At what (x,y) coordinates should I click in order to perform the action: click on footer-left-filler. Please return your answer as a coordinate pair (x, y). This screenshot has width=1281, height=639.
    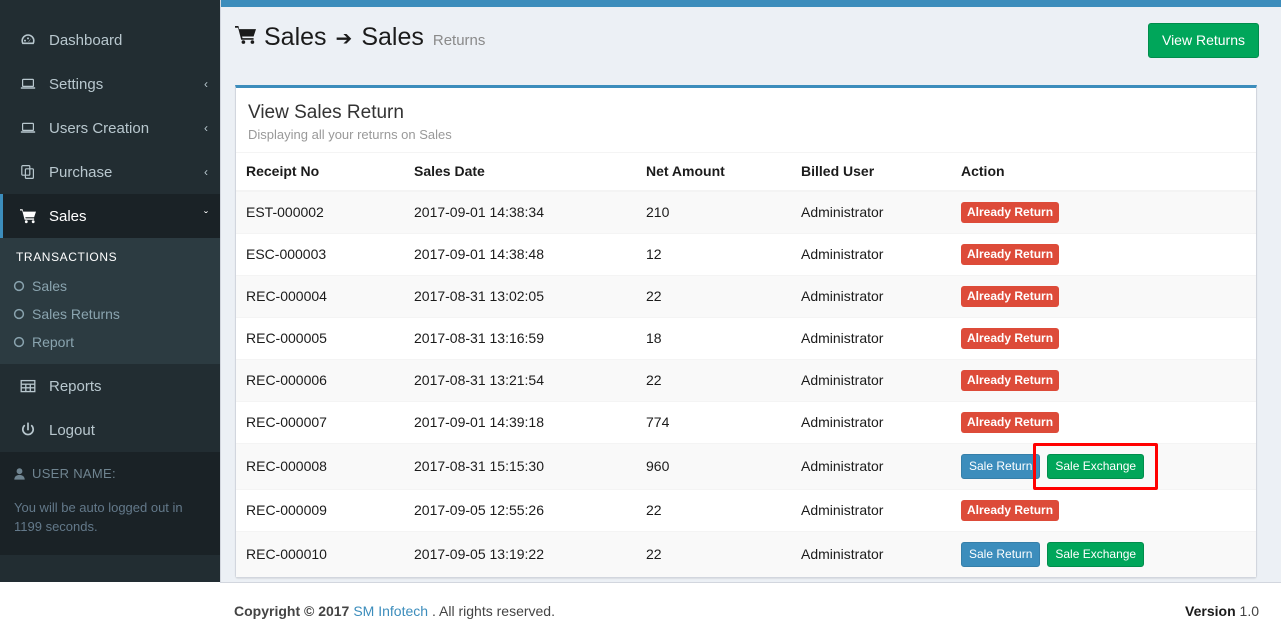
    Looking at the image, I should click on (110, 610).